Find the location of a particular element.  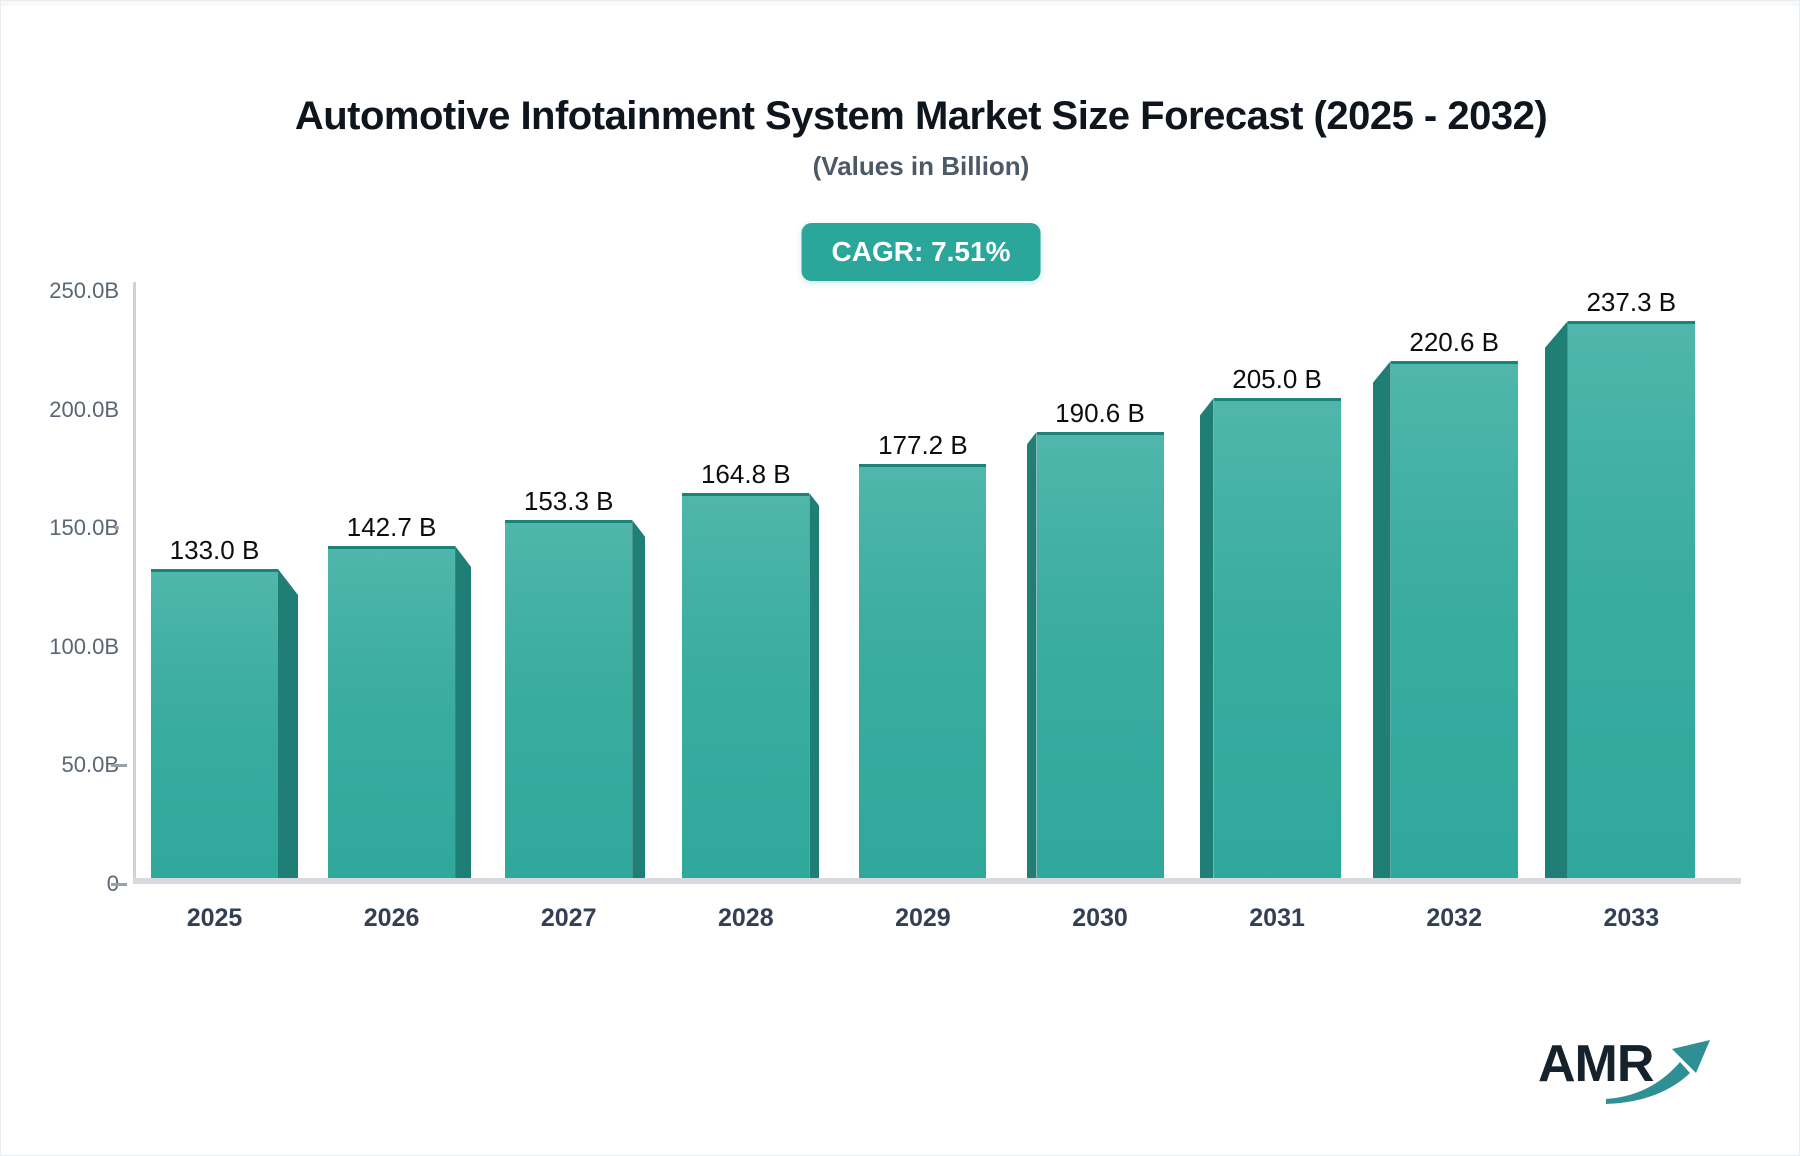

y-axis-label-200.0B: 200.0B is located at coordinates (84, 409).